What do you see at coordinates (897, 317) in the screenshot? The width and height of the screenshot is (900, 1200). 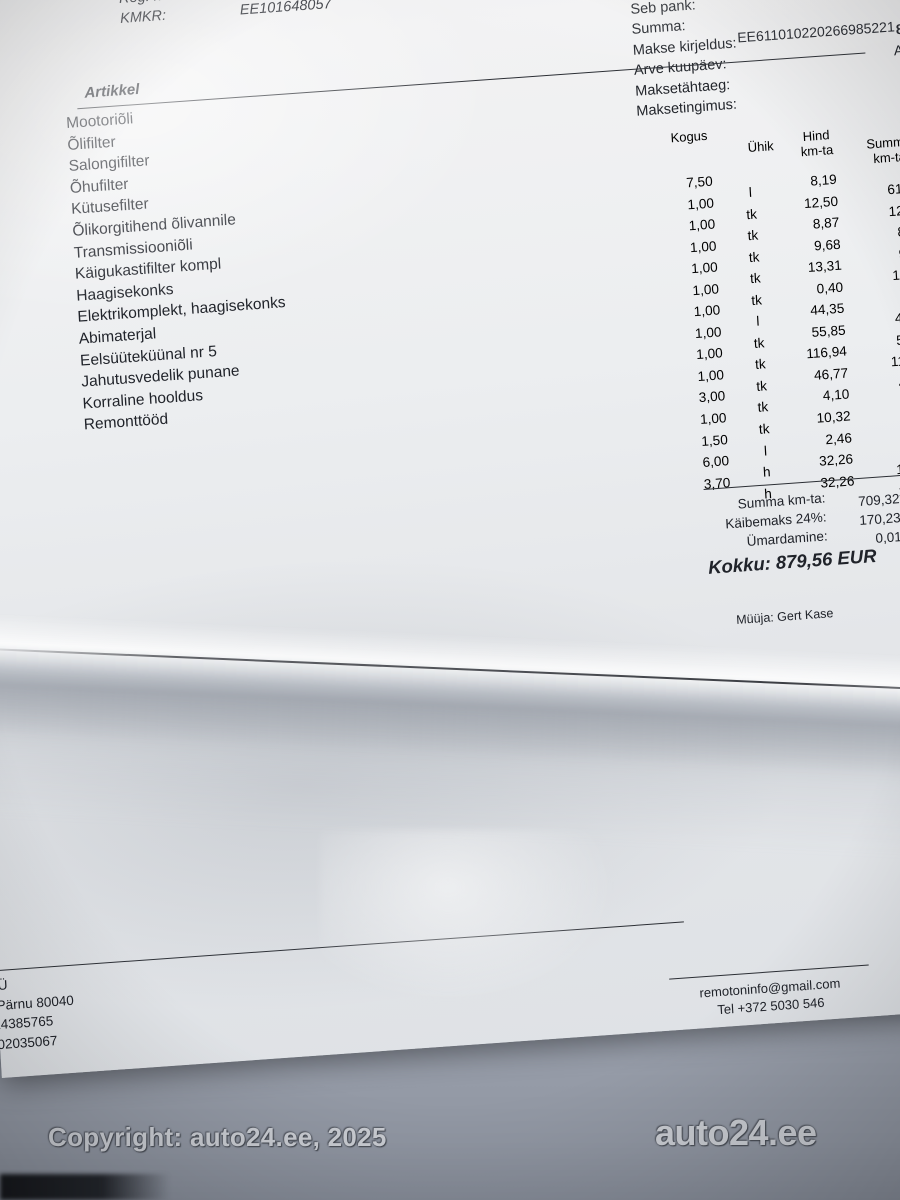 I see `sum-cell: 44,35` at bounding box center [897, 317].